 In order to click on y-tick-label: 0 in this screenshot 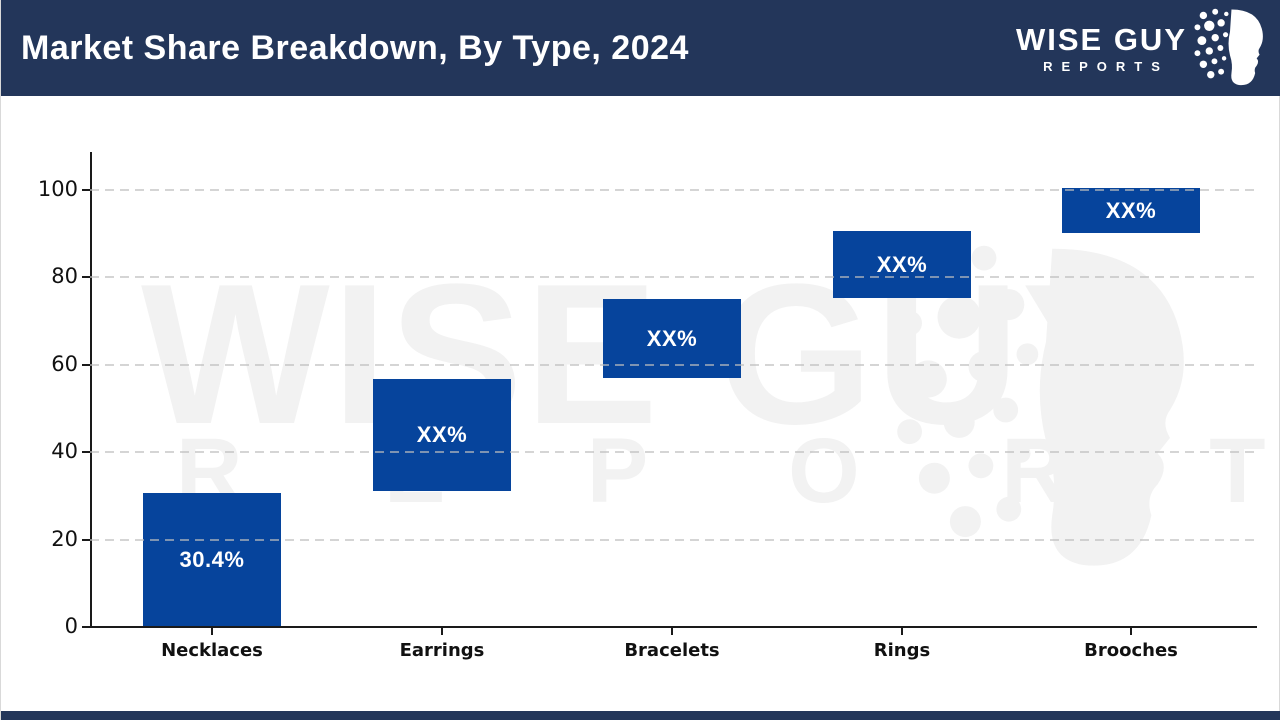, I will do `click(71, 626)`.